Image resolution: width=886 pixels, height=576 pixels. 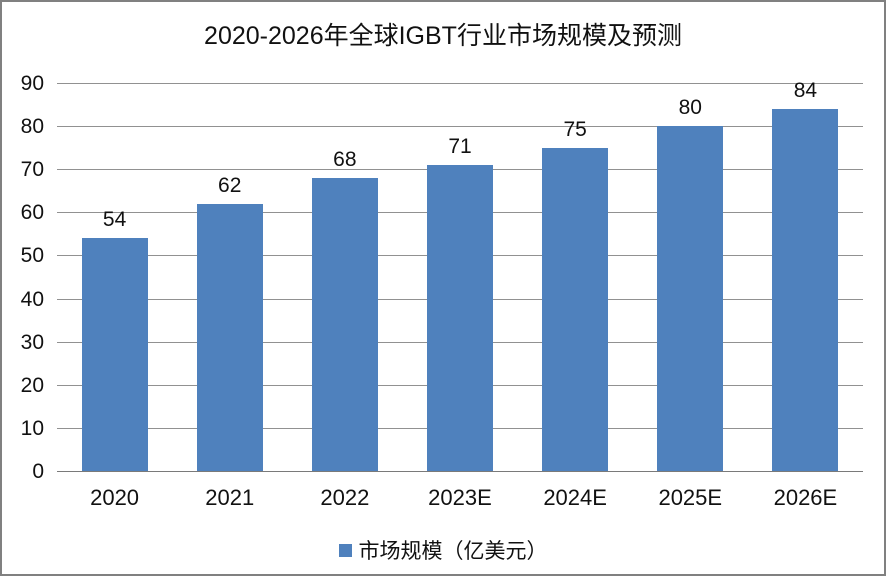 What do you see at coordinates (32, 83) in the screenshot?
I see `y-tick-label-90: 90` at bounding box center [32, 83].